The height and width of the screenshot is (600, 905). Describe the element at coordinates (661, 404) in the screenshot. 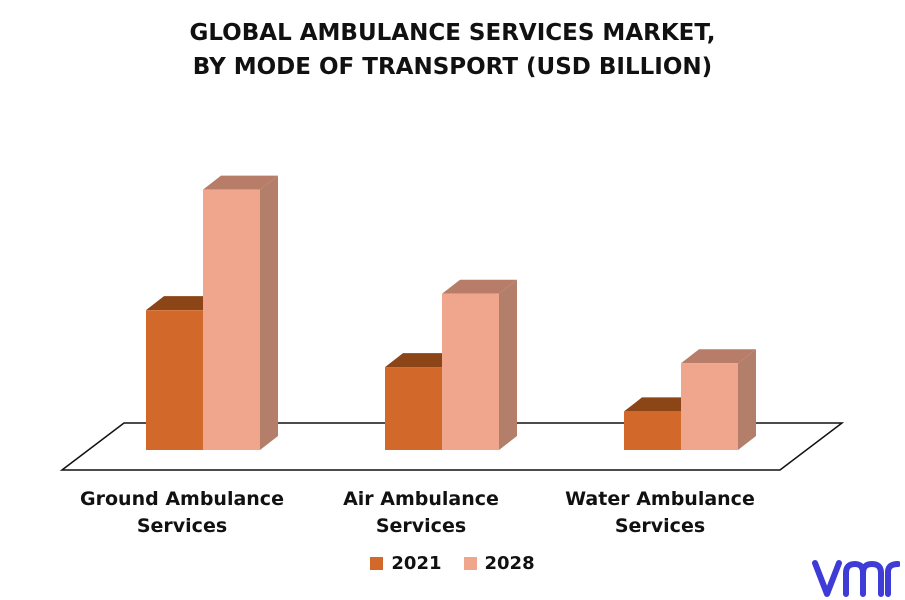

I see `bar-2-2021-top` at that location.